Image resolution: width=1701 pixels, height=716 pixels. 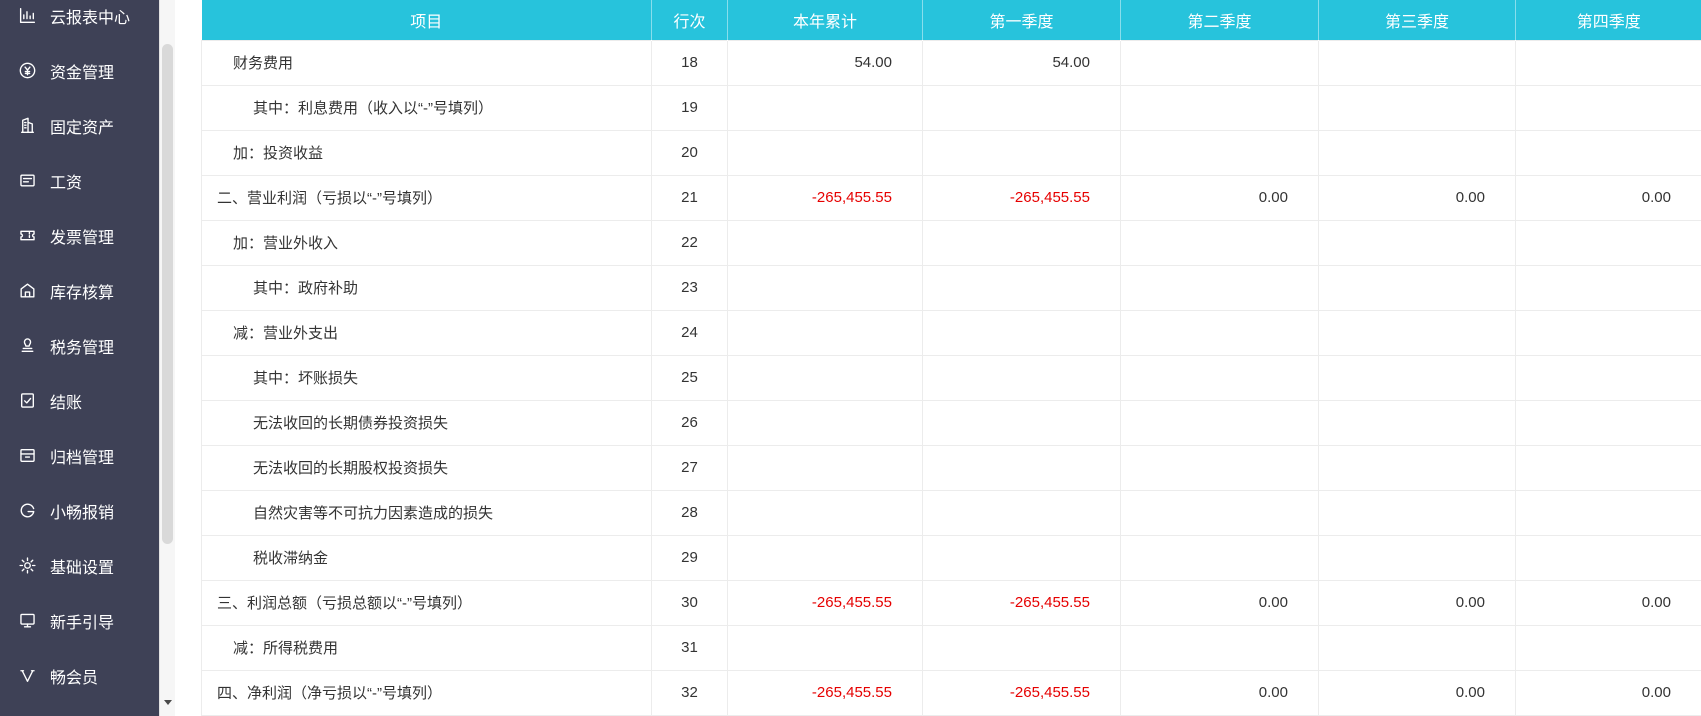 I want to click on table-row: 财务费用 18 54.00 54.00, so click(x=951, y=62).